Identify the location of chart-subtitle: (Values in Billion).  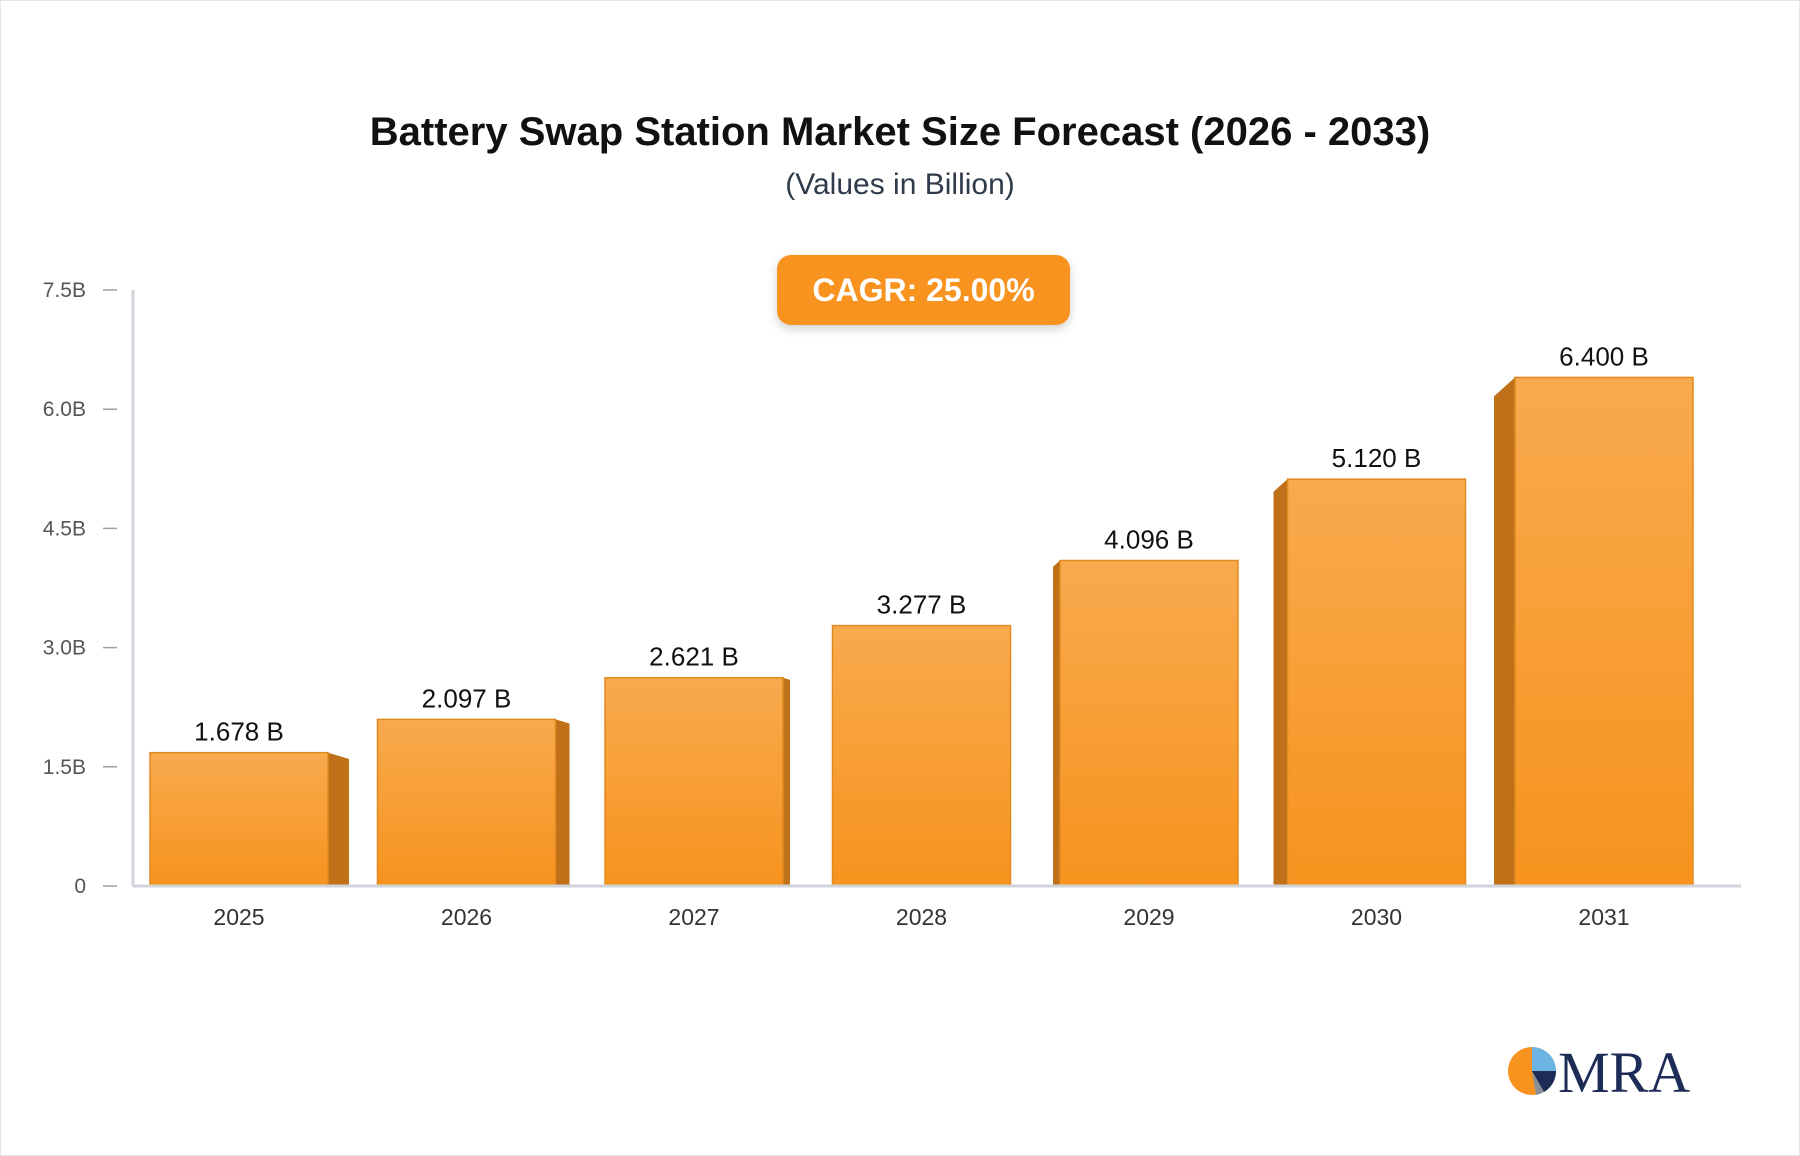
(900, 184).